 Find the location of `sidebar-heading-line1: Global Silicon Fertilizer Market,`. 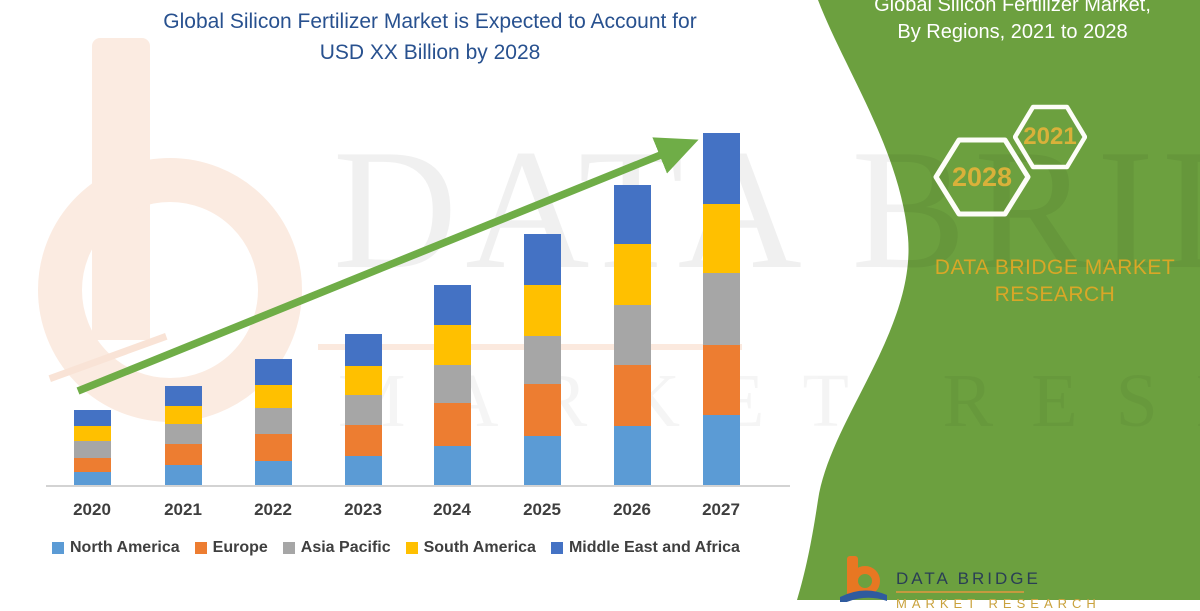

sidebar-heading-line1: Global Silicon Fertilizer Market, is located at coordinates (1012, 8).